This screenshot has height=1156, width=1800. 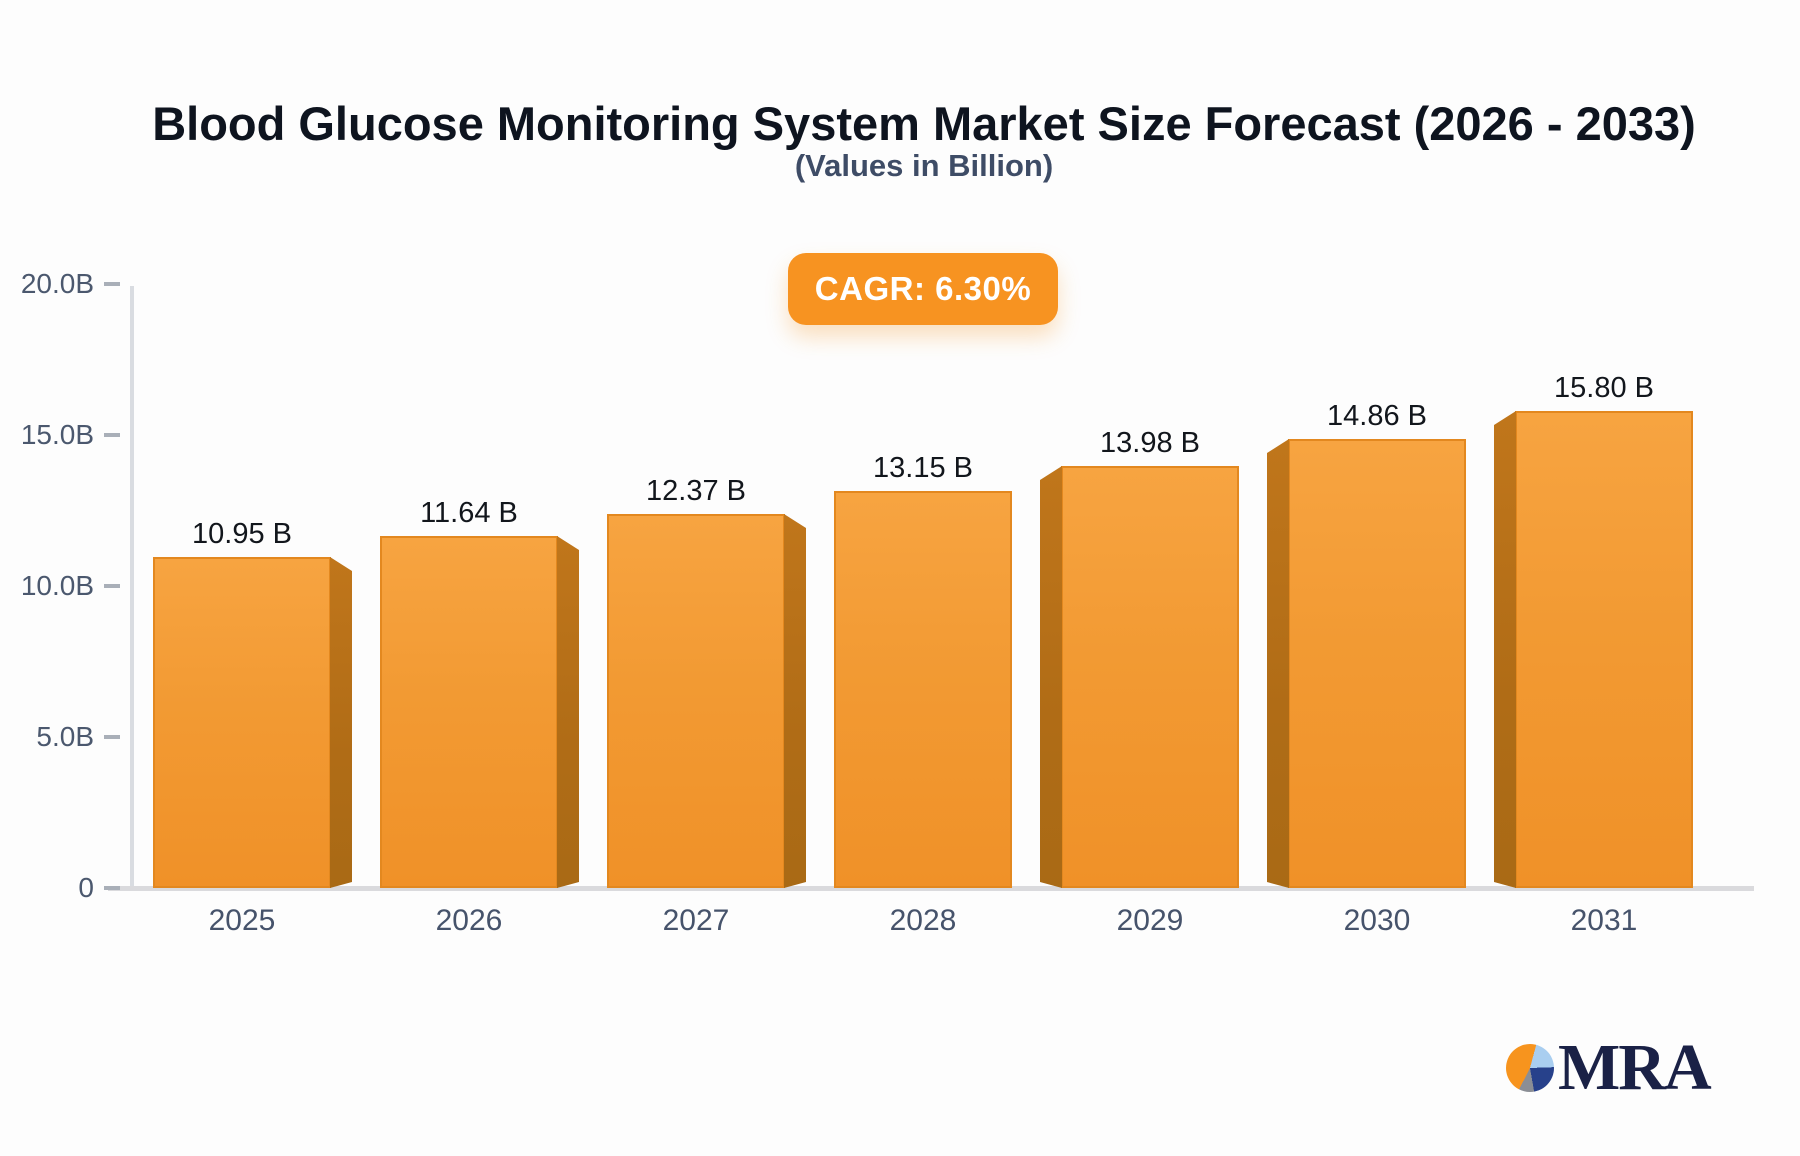 What do you see at coordinates (469, 920) in the screenshot?
I see `x-tick-label-2026: 2026` at bounding box center [469, 920].